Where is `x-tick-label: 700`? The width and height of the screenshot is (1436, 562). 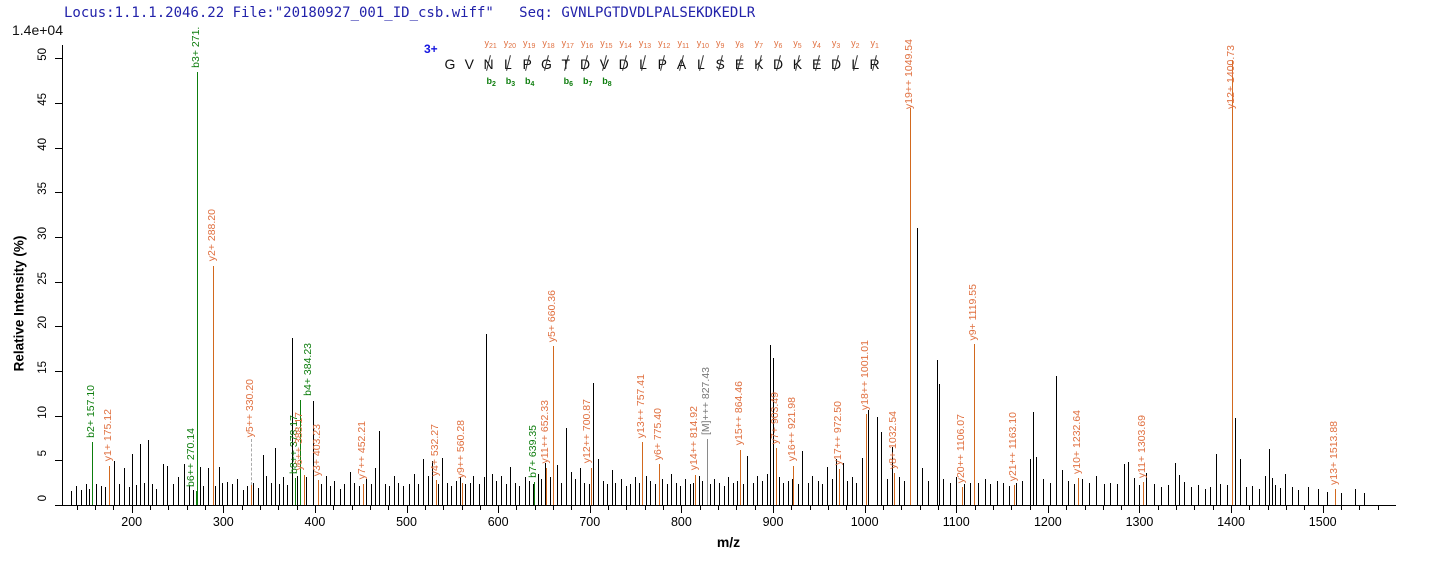 x-tick-label: 700 is located at coordinates (590, 522).